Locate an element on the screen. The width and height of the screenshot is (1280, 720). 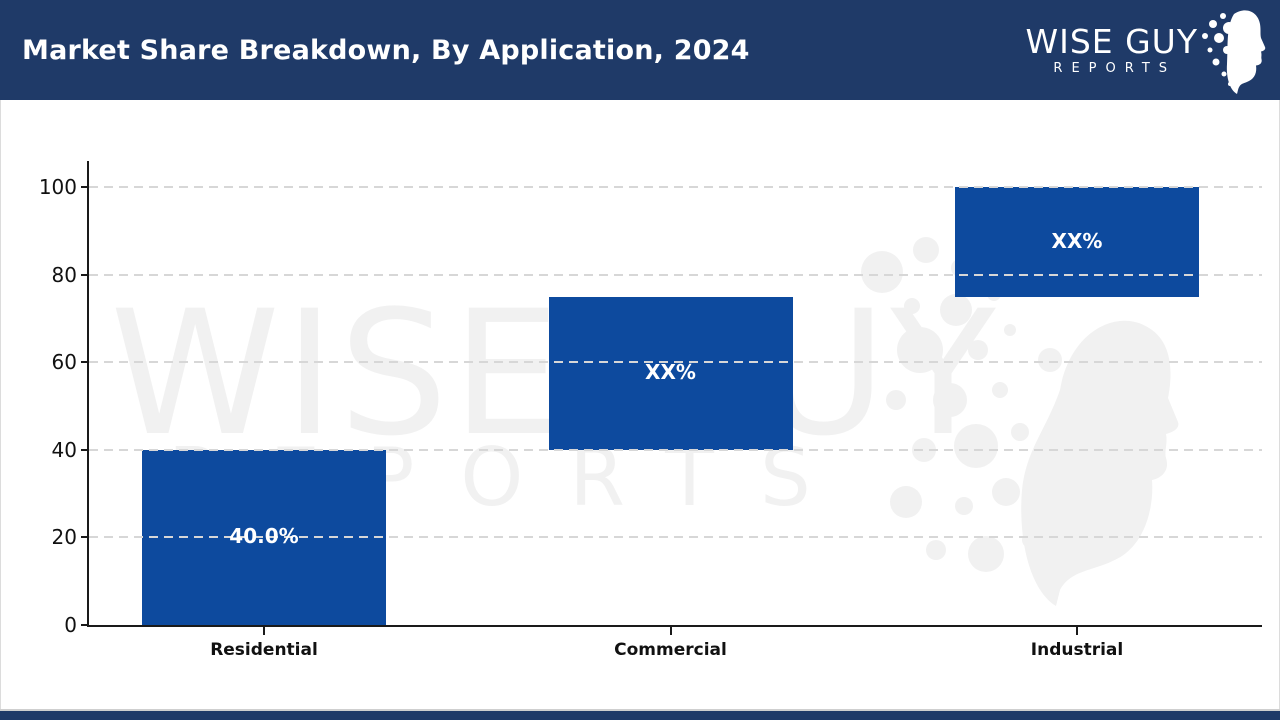
logo-text: WISE GUY REPORTS is located at coordinates (1111, 50).